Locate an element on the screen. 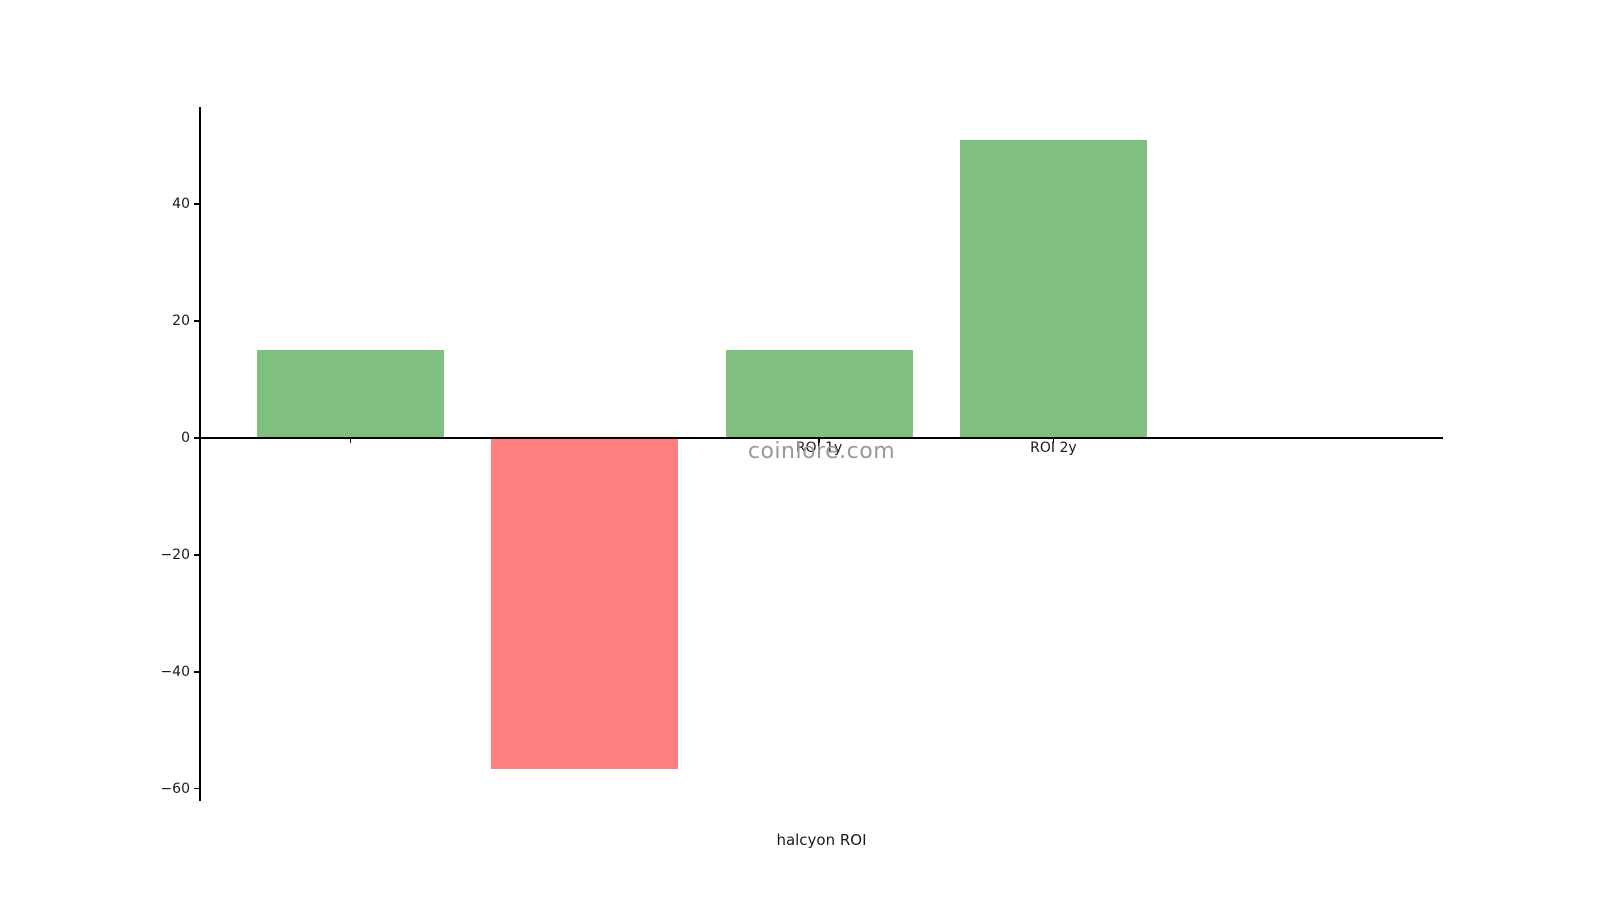 The height and width of the screenshot is (900, 1600). bar-roi-1y is located at coordinates (819, 394).